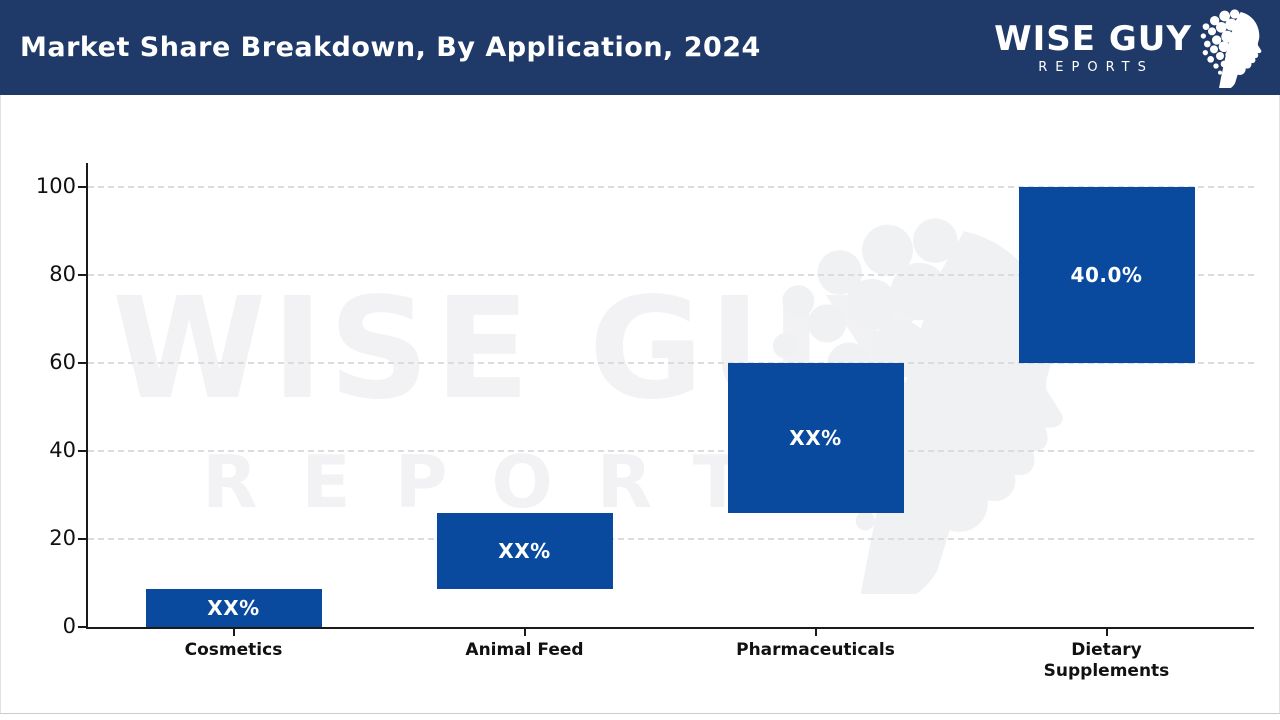  Describe the element at coordinates (62, 362) in the screenshot. I see `y-tick-label: 60` at that location.